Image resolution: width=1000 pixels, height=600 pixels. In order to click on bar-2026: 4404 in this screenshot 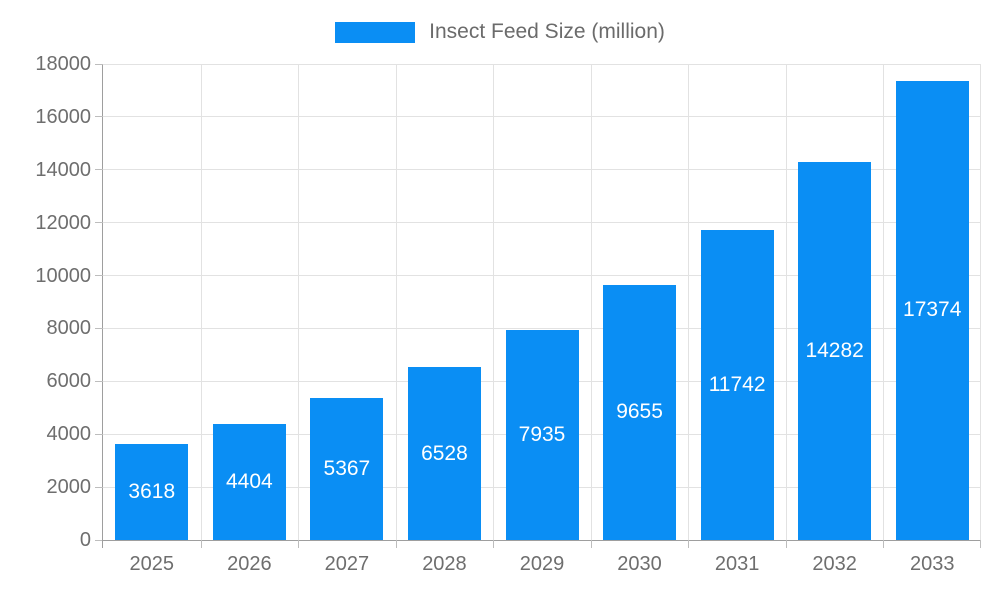, I will do `click(249, 481)`.